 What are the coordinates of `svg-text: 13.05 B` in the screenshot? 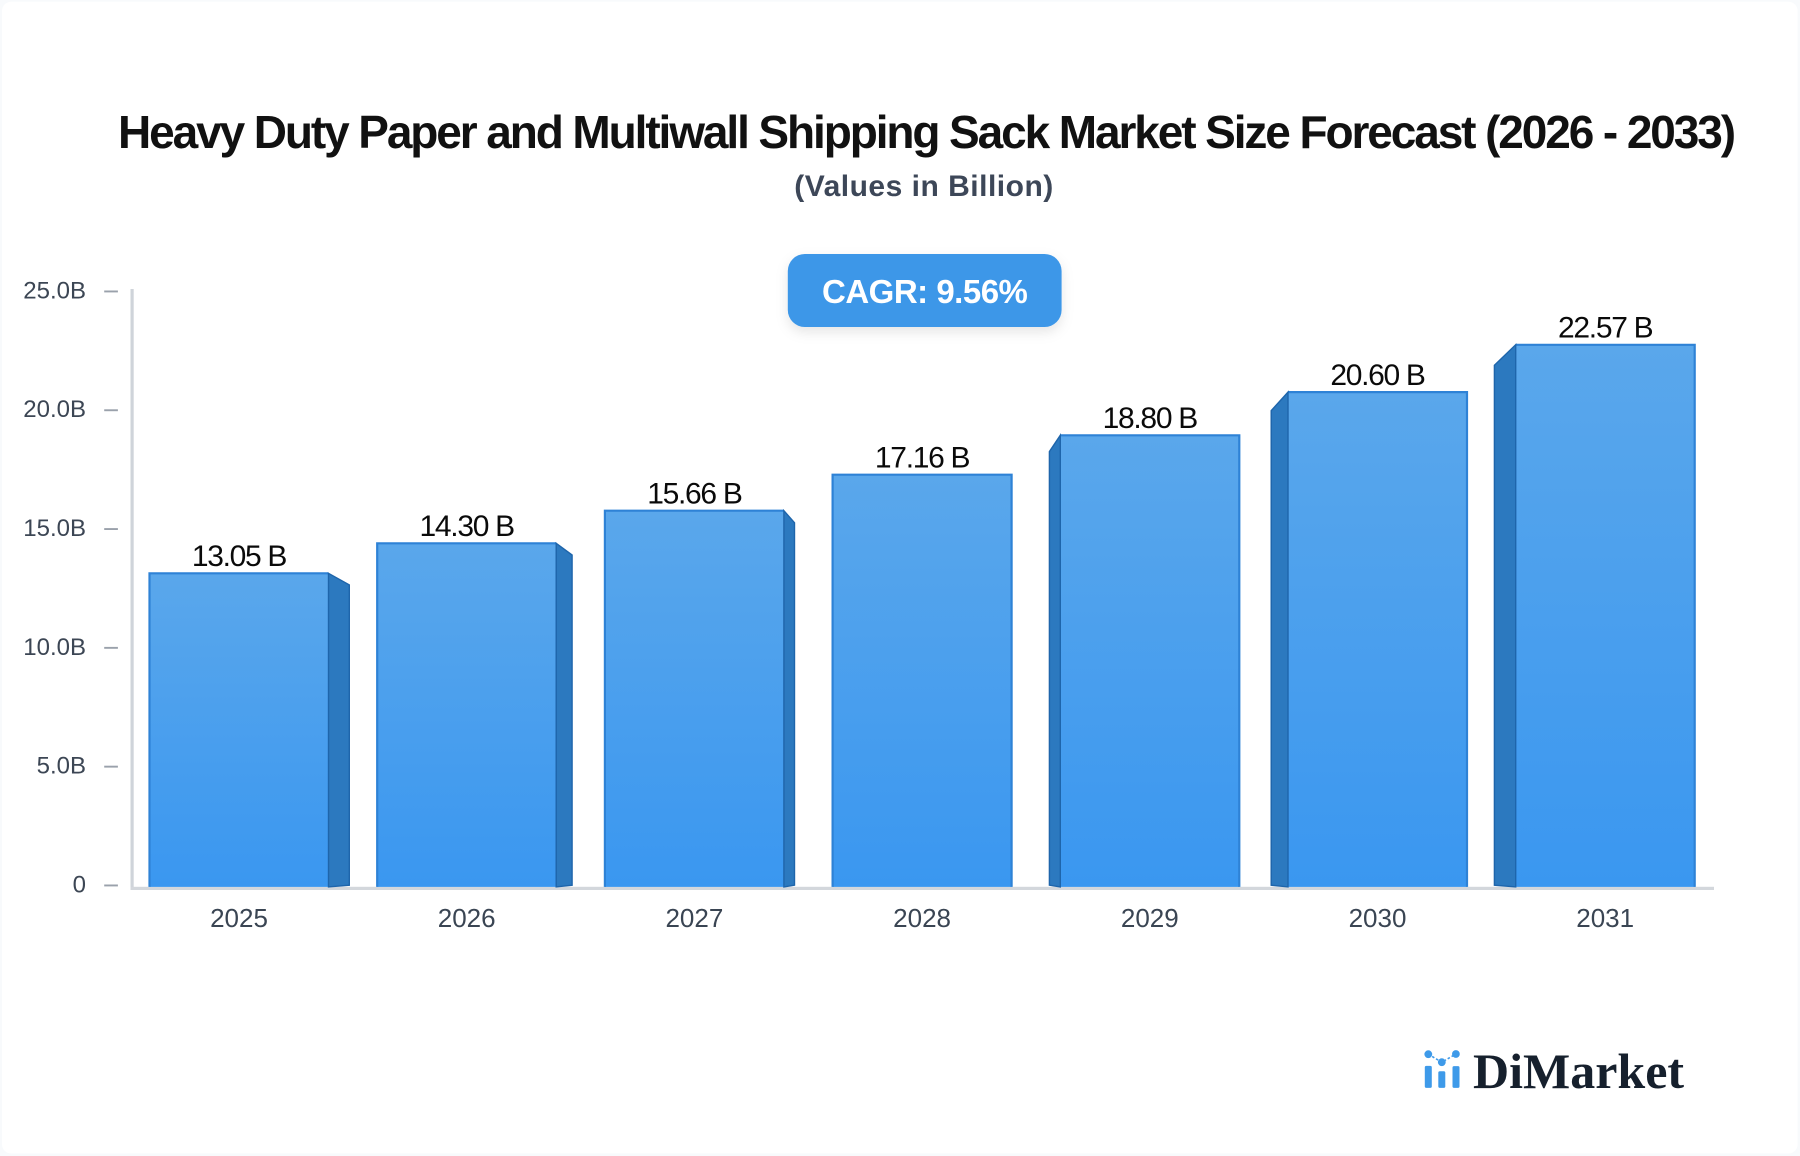 It's located at (239, 556).